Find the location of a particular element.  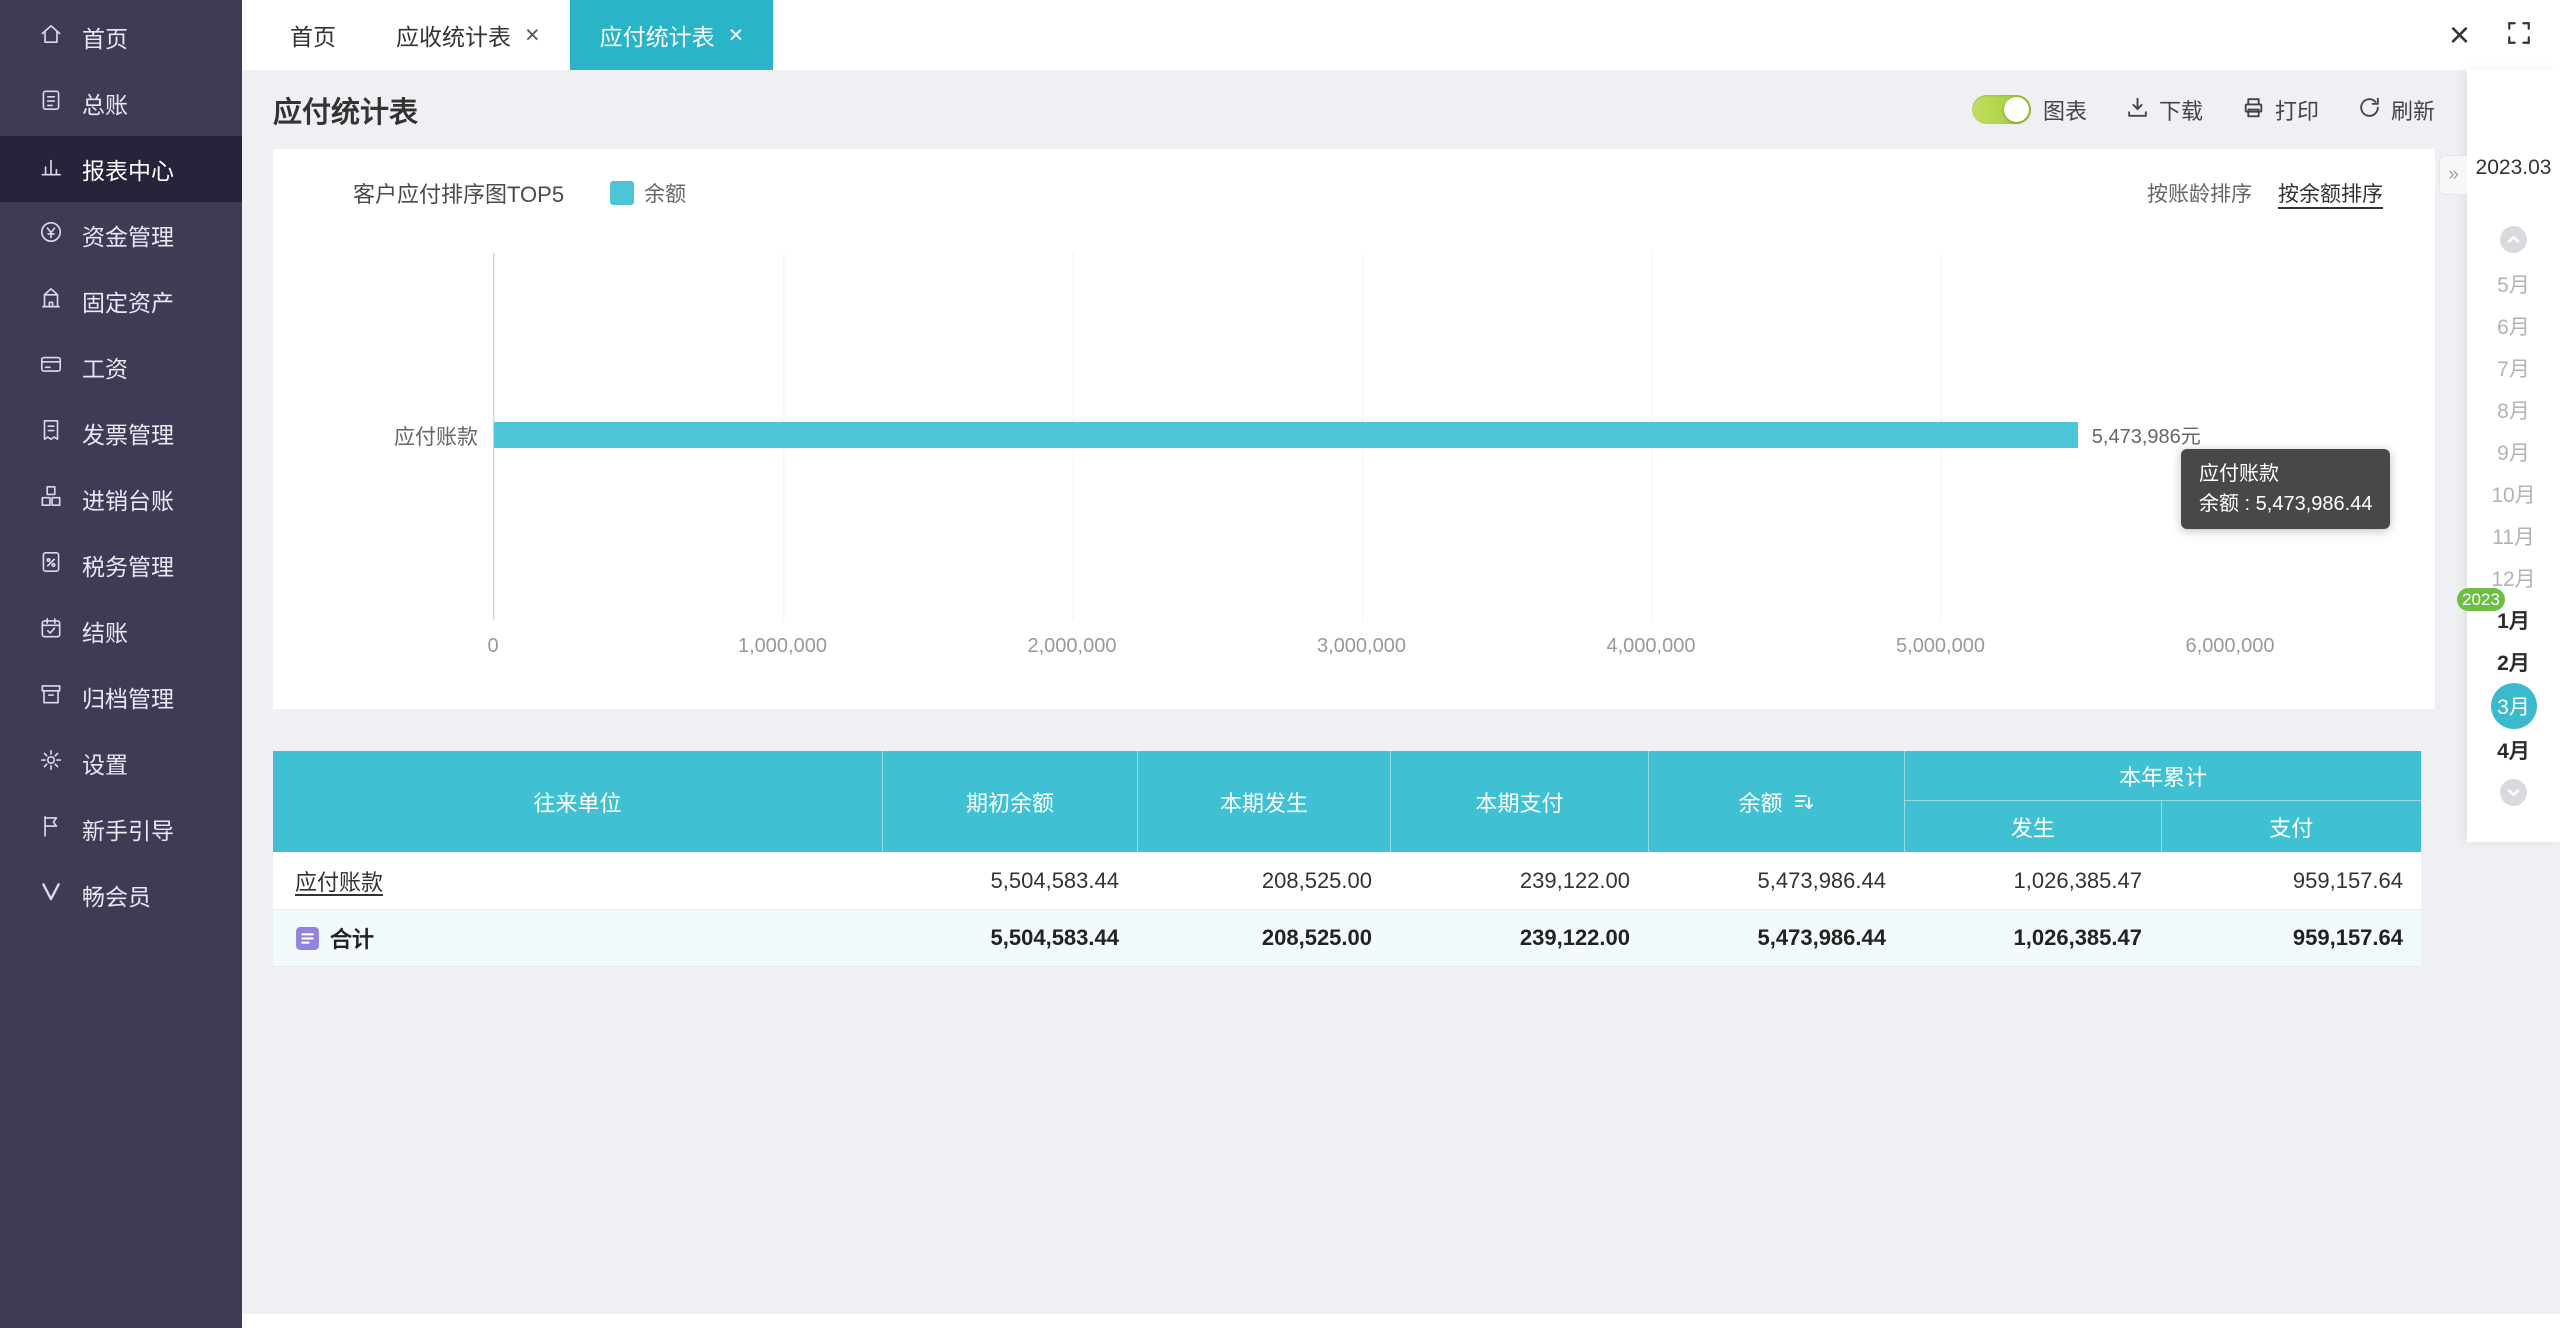

chart-legend: 余额 is located at coordinates (648, 193).